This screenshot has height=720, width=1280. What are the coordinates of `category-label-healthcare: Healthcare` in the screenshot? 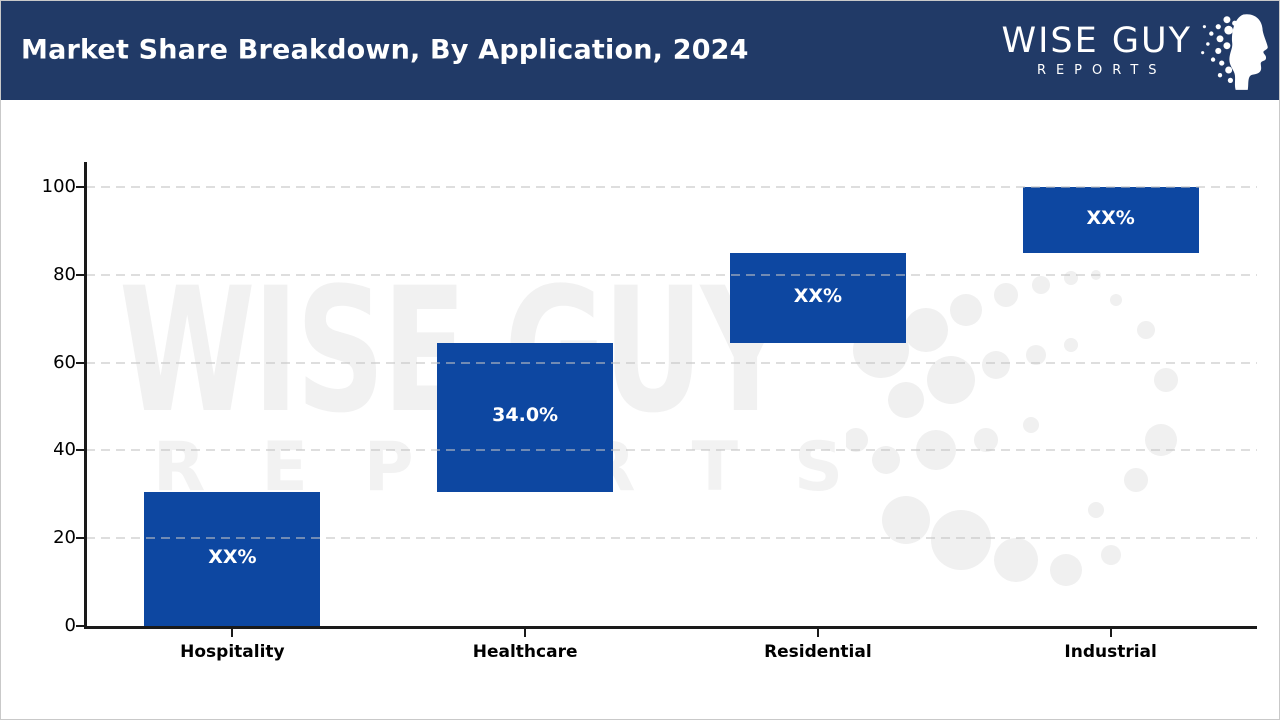 It's located at (525, 652).